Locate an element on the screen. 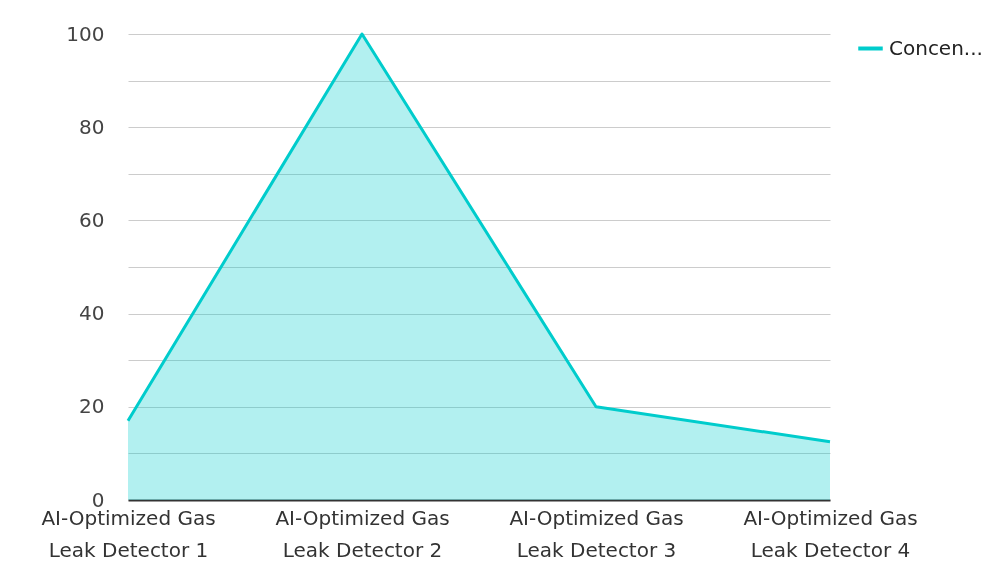 Image resolution: width=1005 pixels, height=562 pixels. y-tick-label: 20 is located at coordinates (92, 406).